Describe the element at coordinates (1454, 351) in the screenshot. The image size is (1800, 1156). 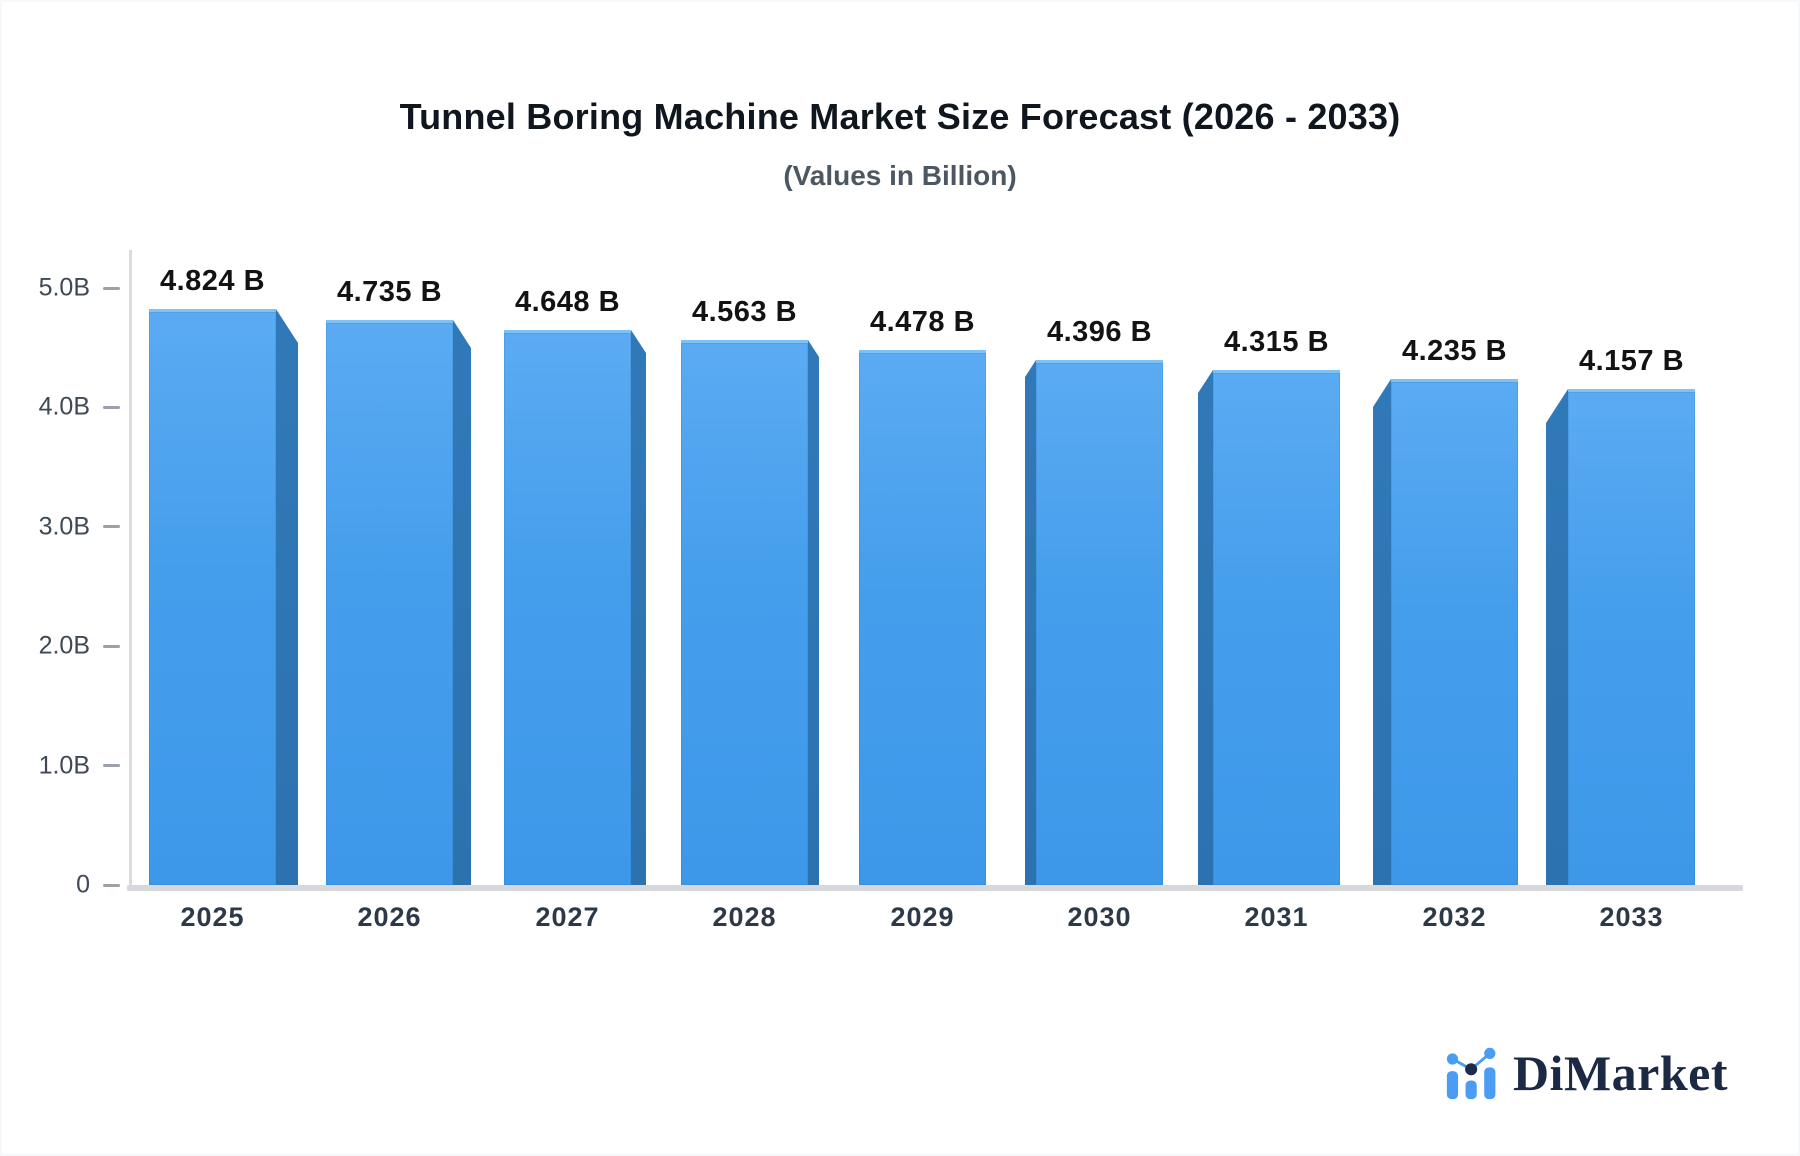
I see `bar-value-label: 4.235 B` at that location.